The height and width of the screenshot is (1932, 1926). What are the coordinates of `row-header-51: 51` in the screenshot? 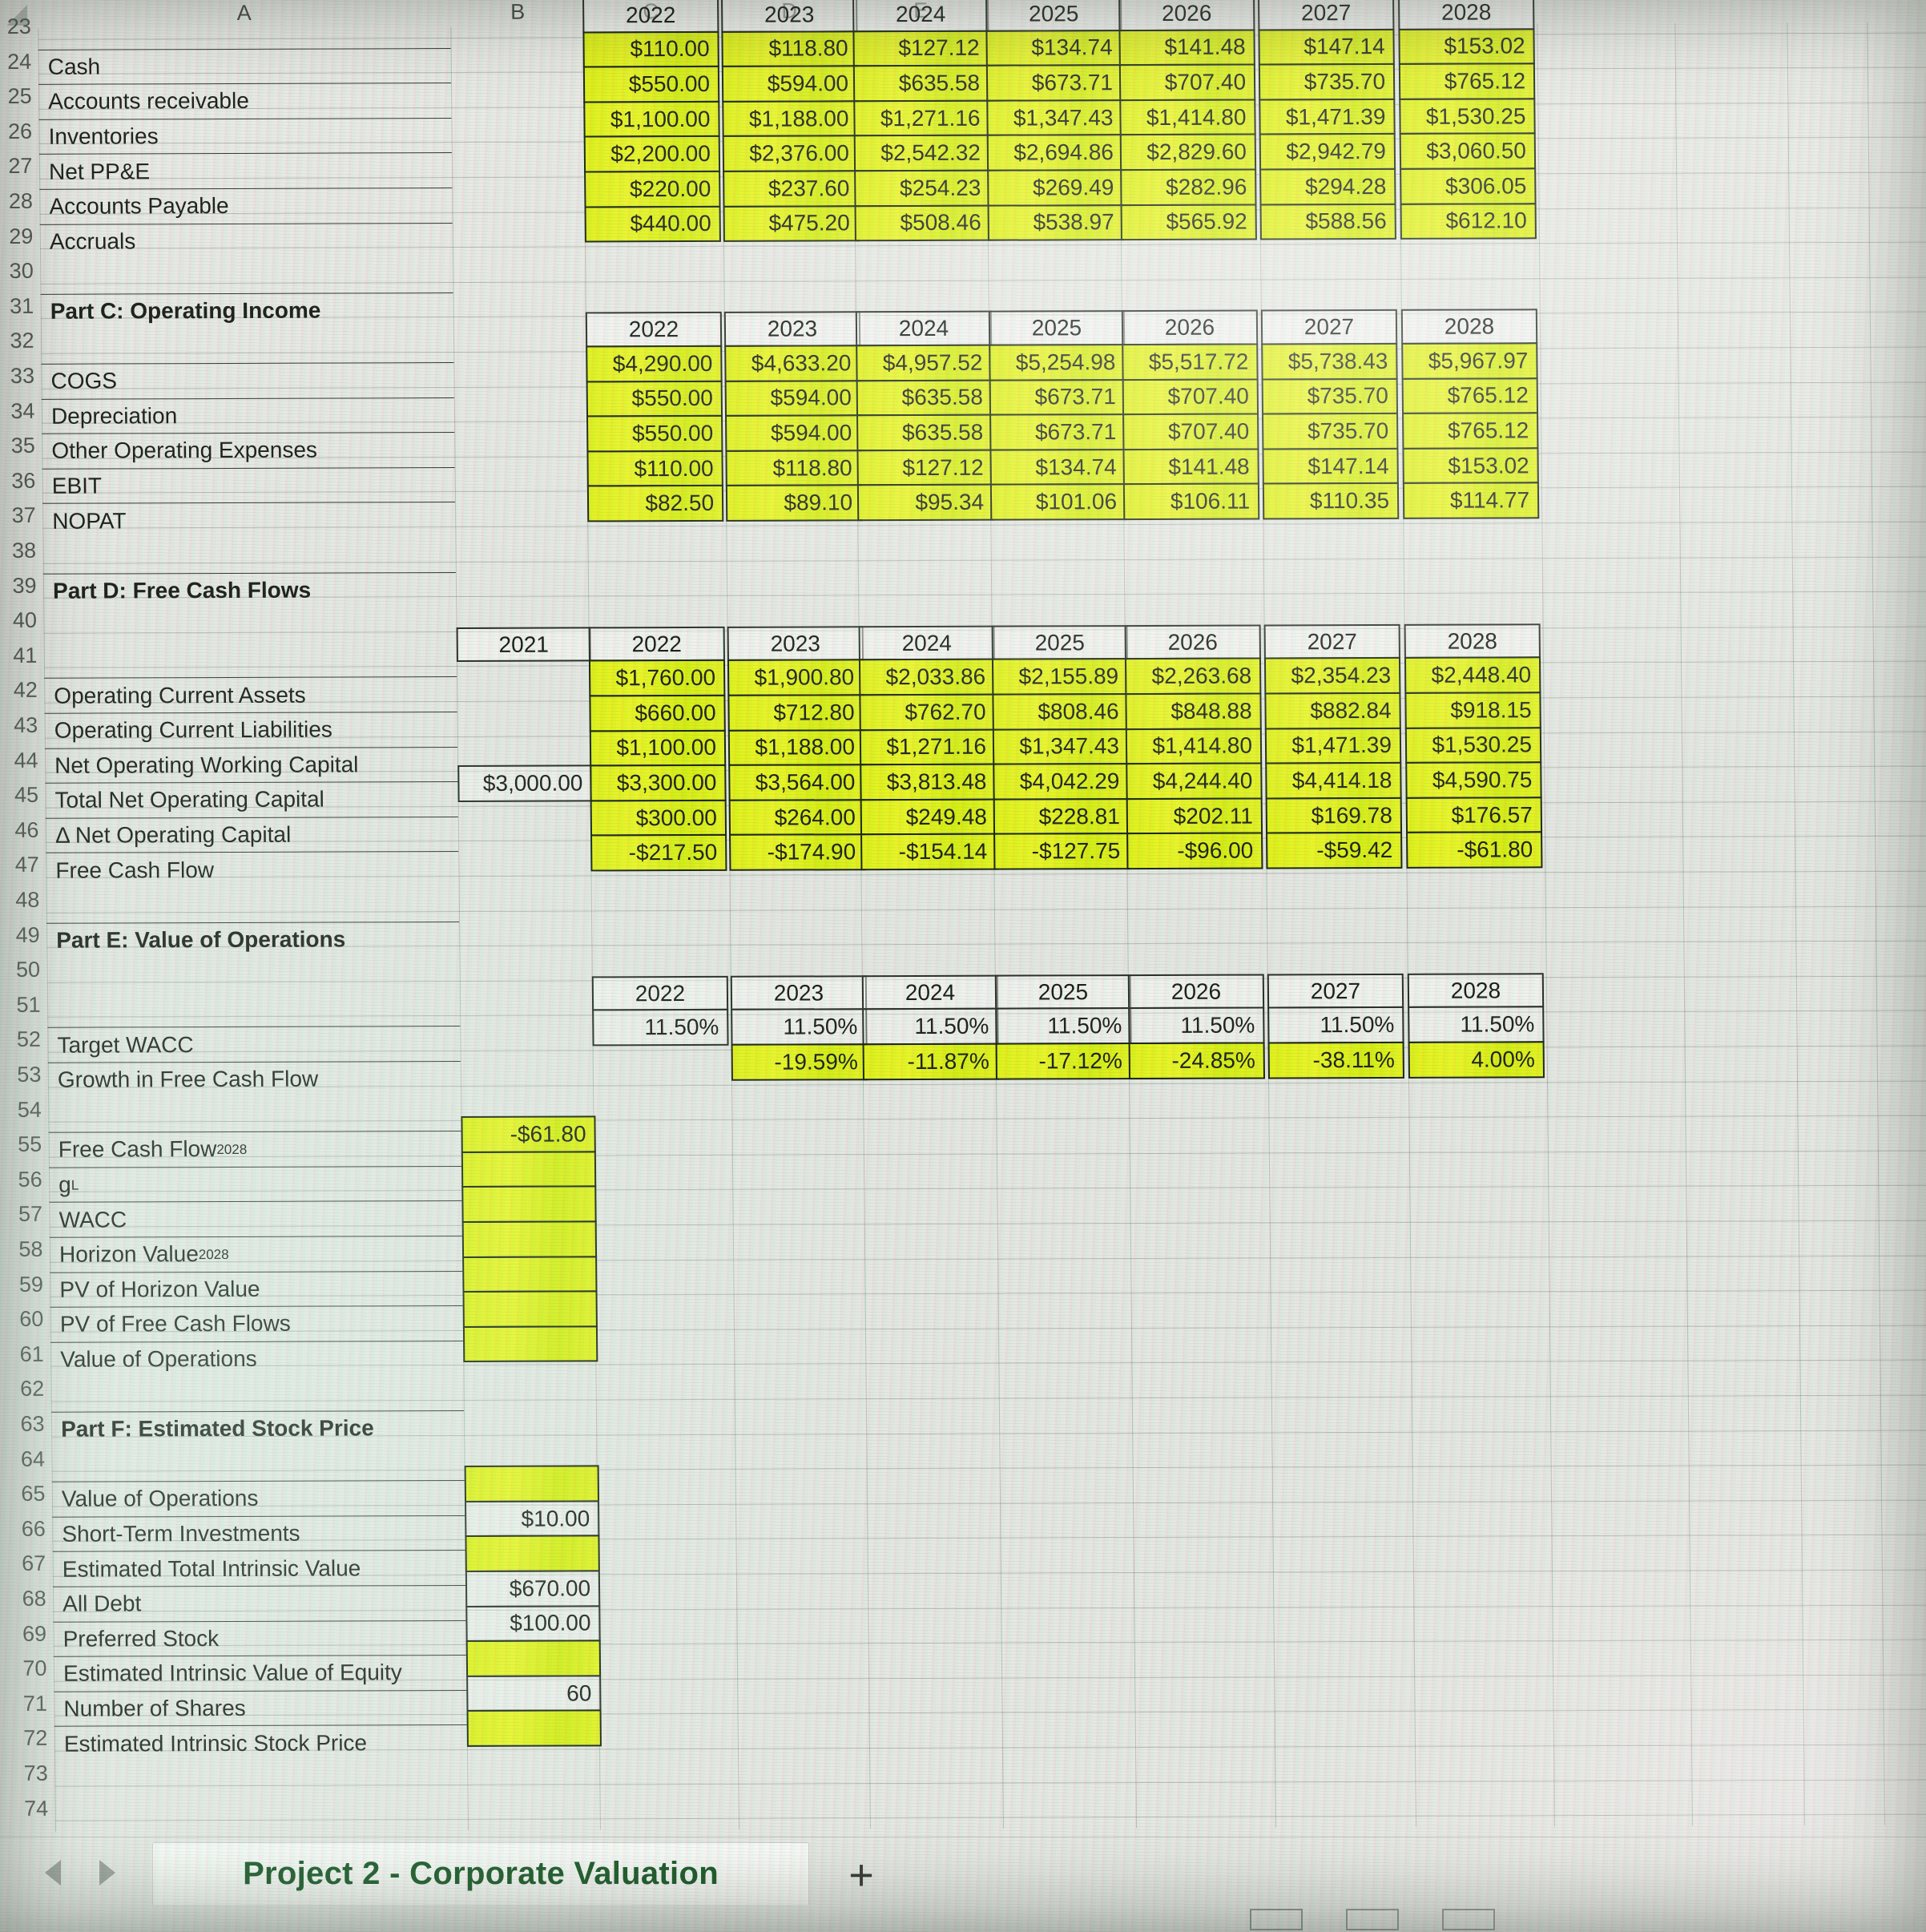 It's located at (28, 1004).